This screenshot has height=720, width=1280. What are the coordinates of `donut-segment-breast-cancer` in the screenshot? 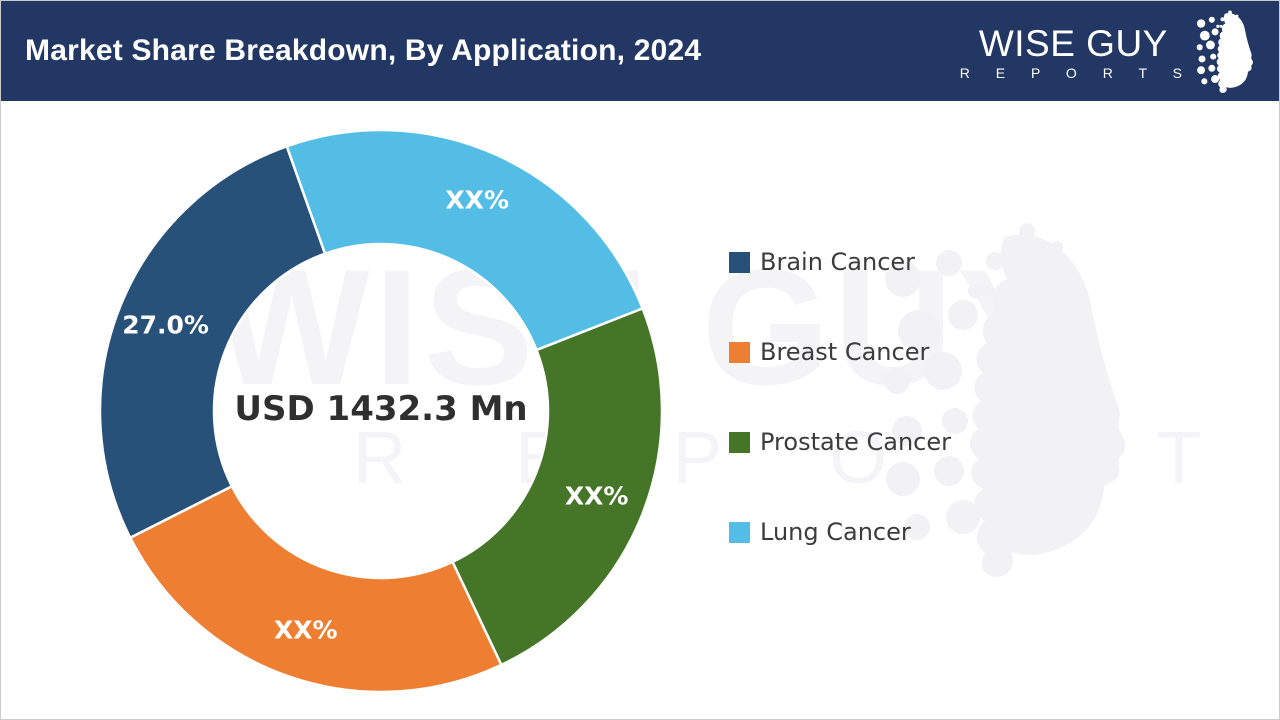 It's located at (315, 589).